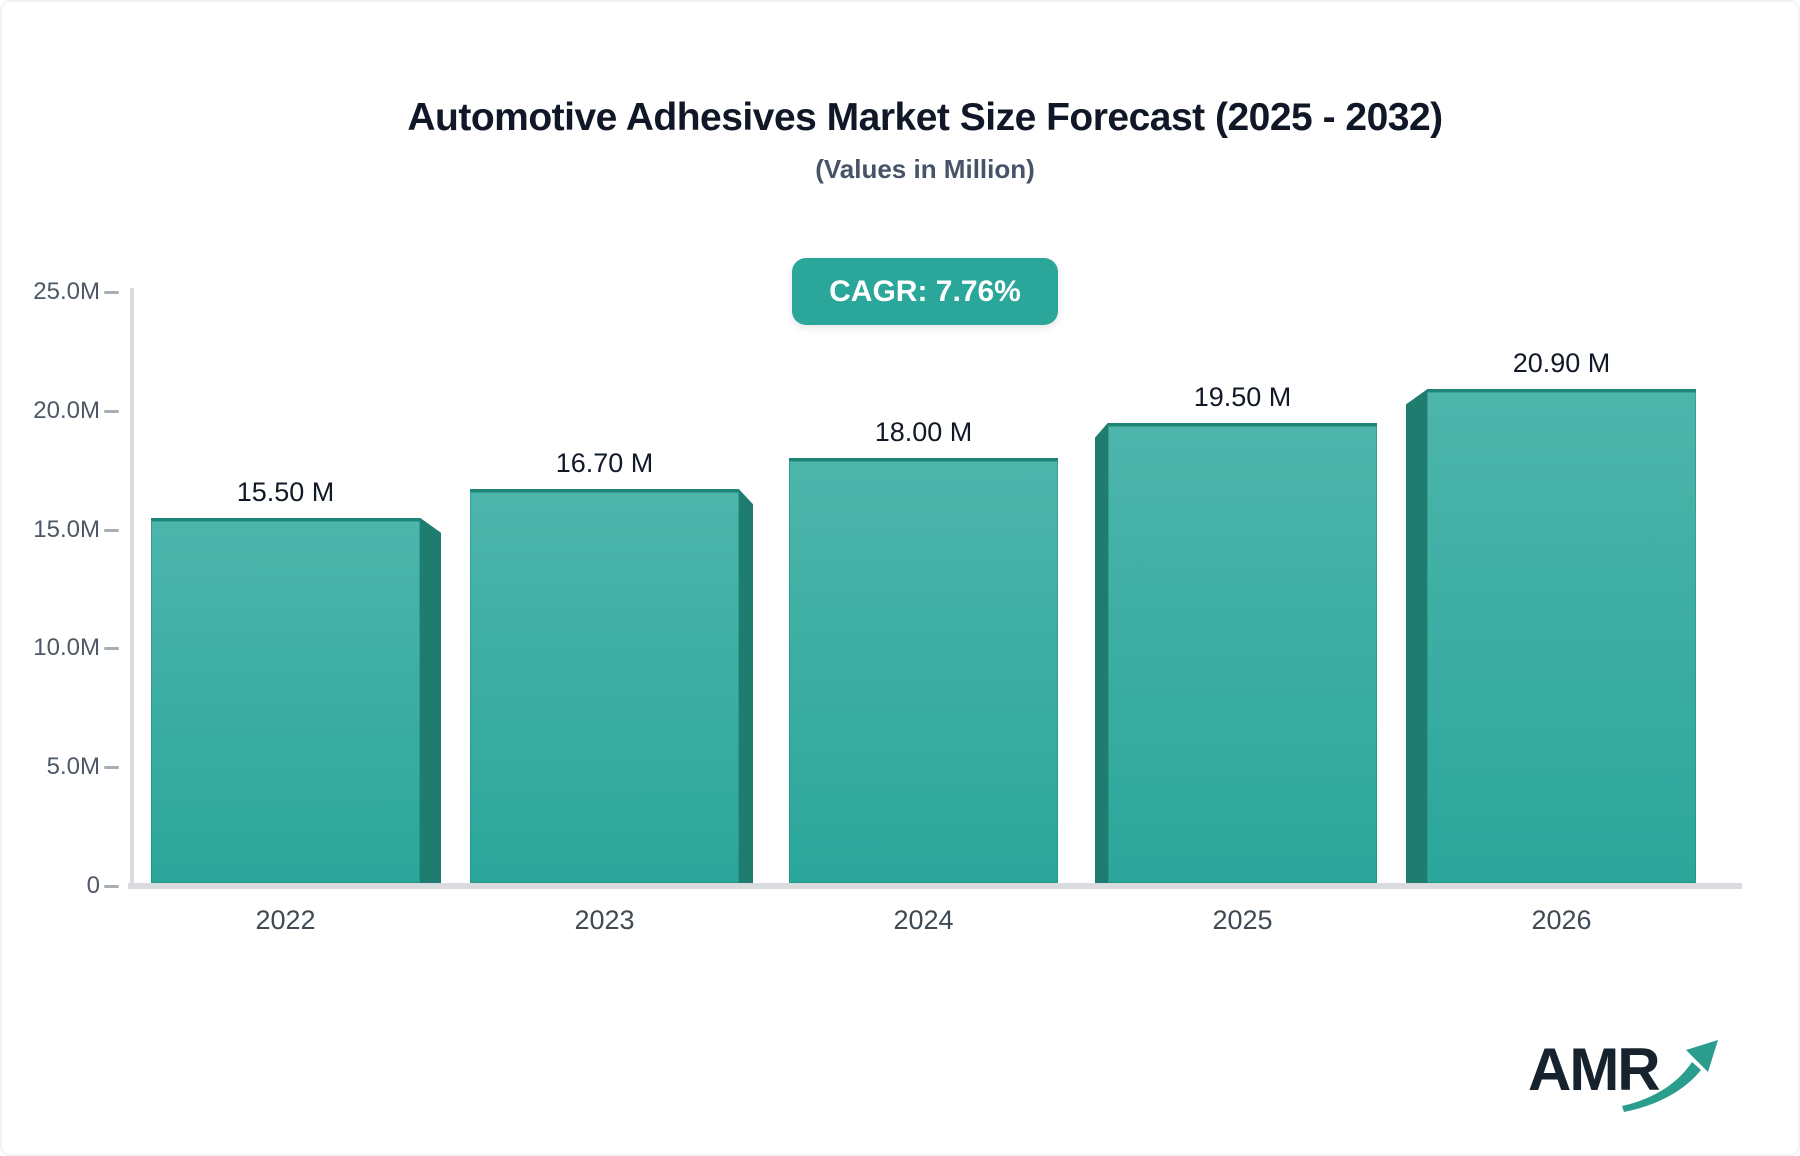 The width and height of the screenshot is (1800, 1156). I want to click on bar-2024, so click(923, 670).